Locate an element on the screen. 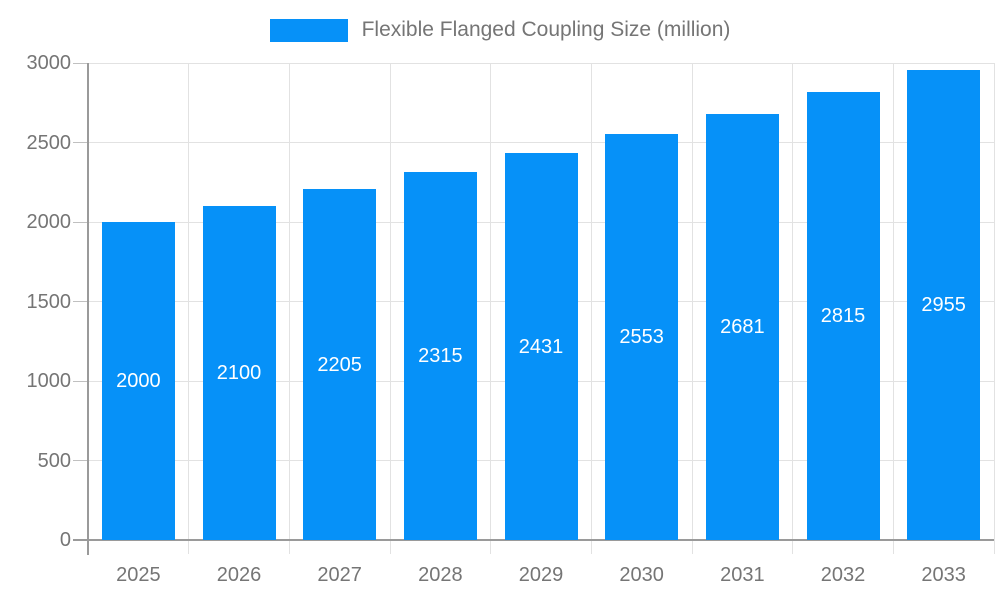  x-tick-label: 2030 is located at coordinates (641, 575).